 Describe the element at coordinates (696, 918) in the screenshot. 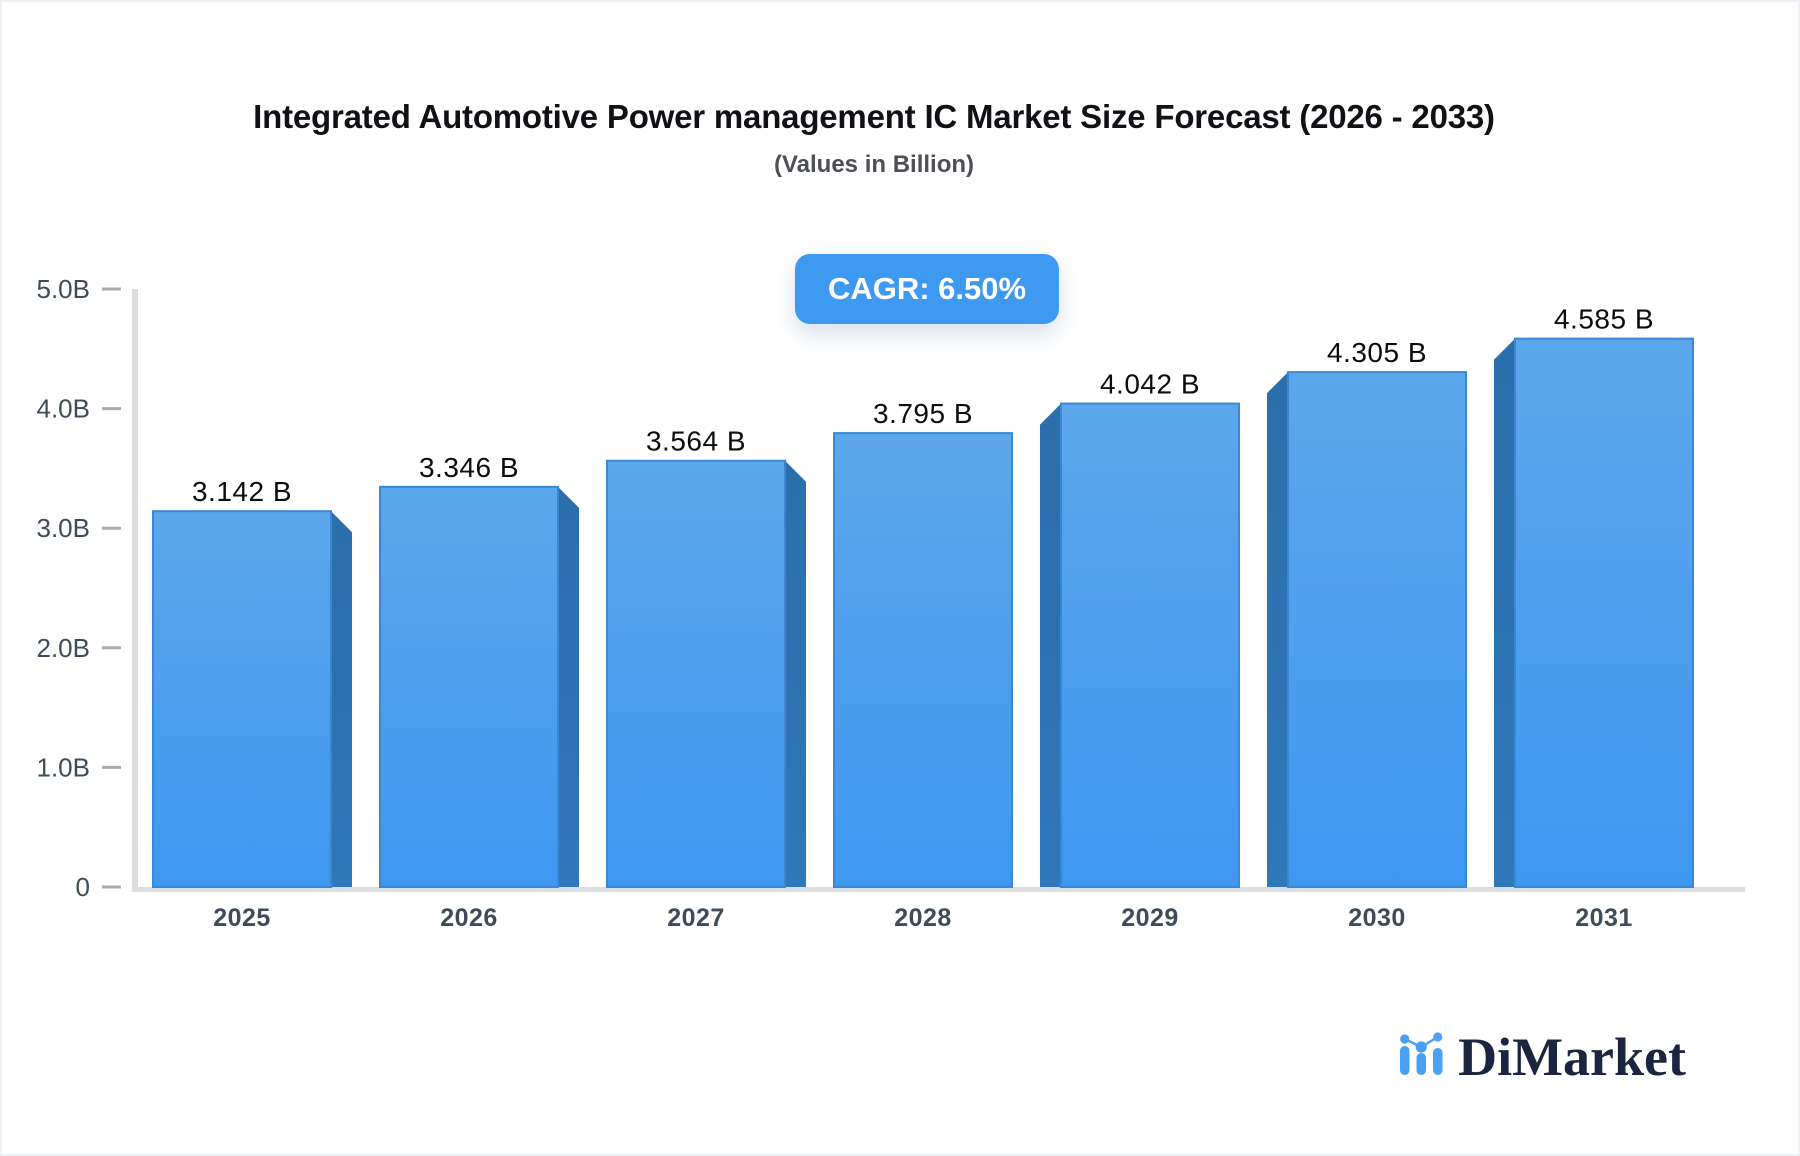

I see `x-tick-label: 2027` at that location.